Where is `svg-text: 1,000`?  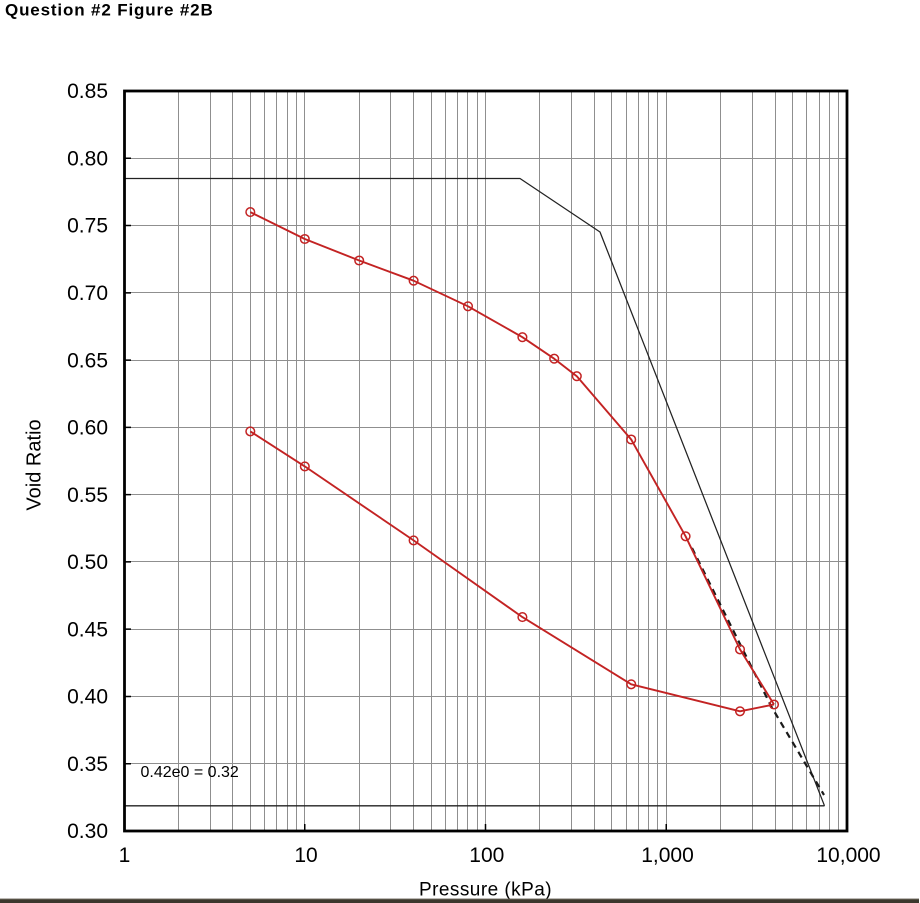 svg-text: 1,000 is located at coordinates (667, 855).